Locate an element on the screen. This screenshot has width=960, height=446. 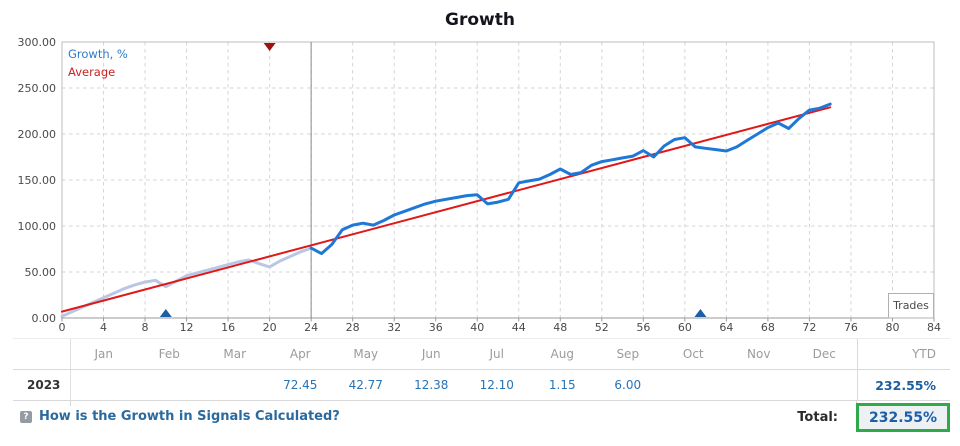
y-tick-label: 200.00 is located at coordinates (37, 134).